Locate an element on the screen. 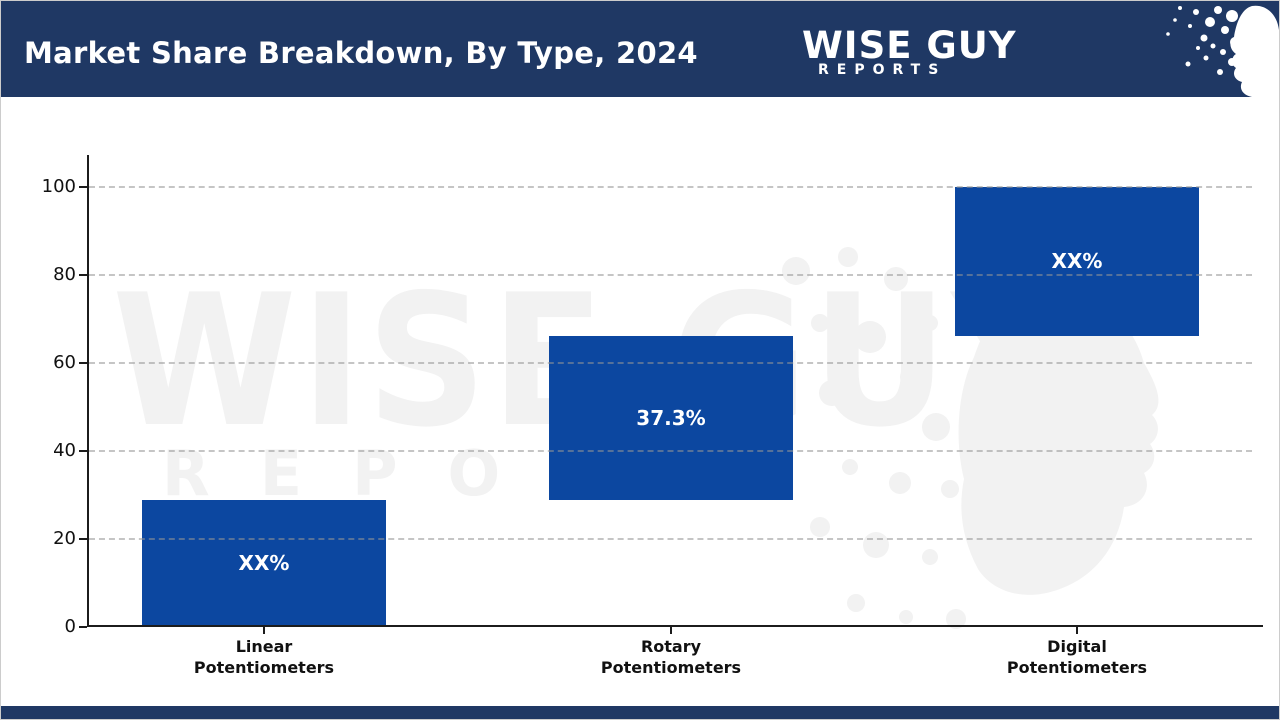 This screenshot has width=1280, height=720. y-tick-label: 100 is located at coordinates (58, 186).